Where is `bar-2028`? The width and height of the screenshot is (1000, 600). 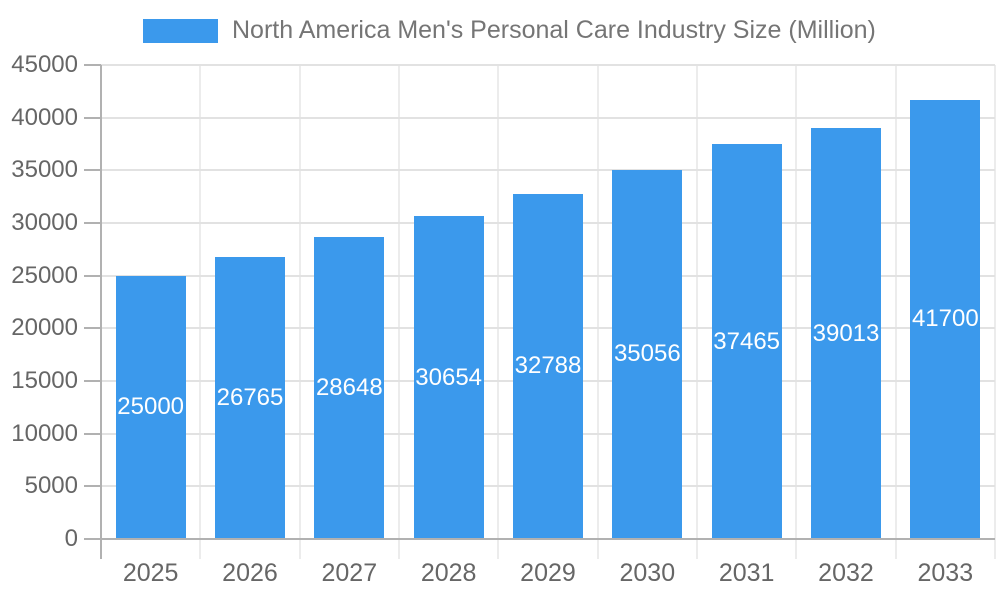 bar-2028 is located at coordinates (448, 377).